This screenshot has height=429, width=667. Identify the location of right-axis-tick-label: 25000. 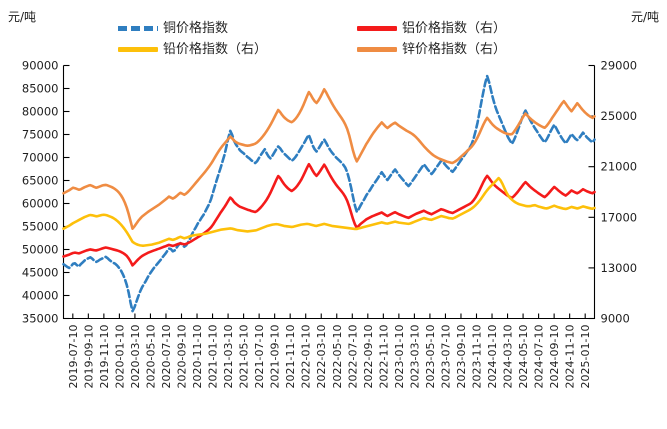
(619, 116).